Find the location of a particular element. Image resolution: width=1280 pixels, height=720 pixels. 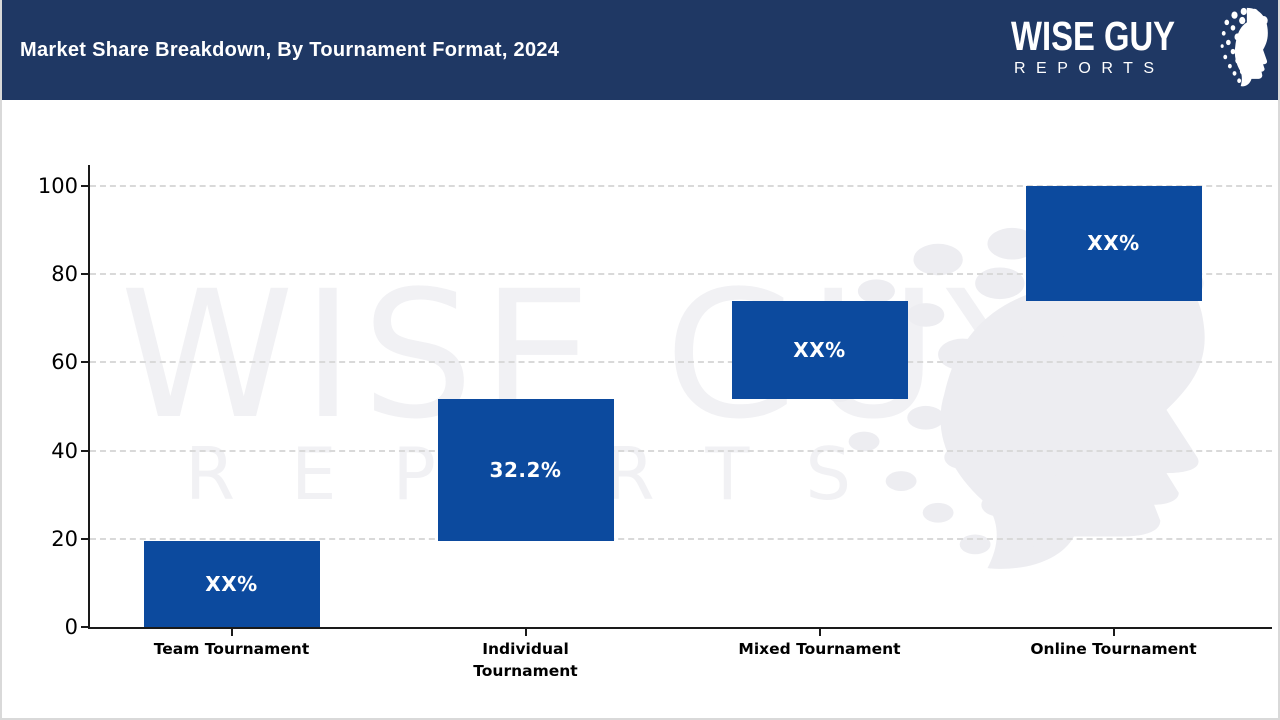

x-axis-label: Online Tournament is located at coordinates (1113, 649).